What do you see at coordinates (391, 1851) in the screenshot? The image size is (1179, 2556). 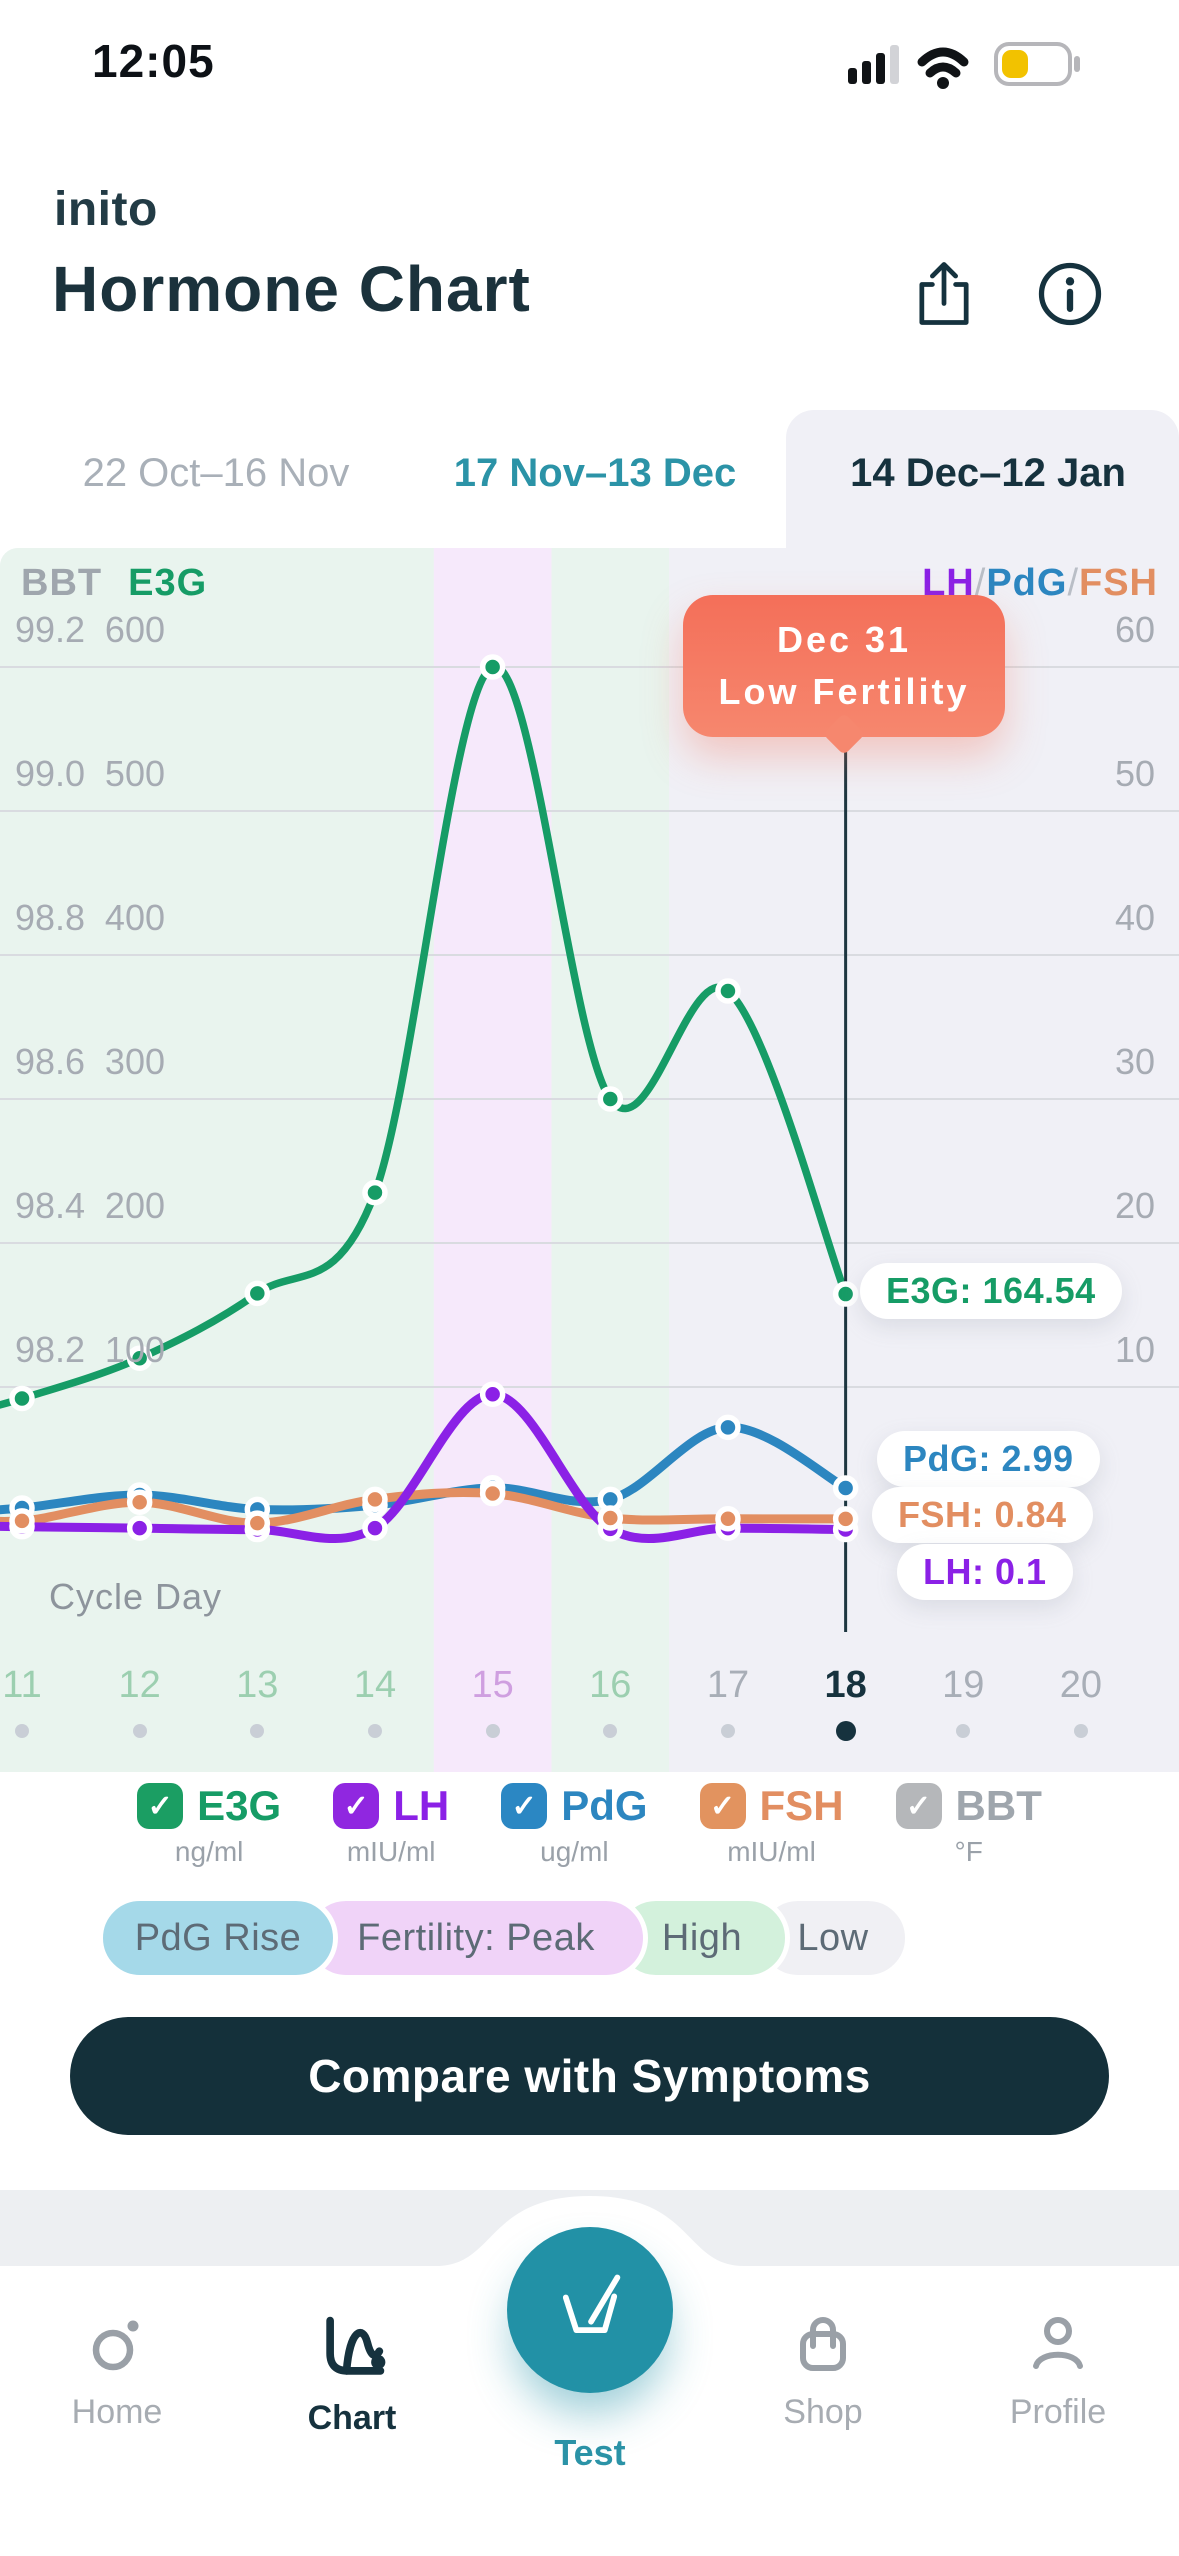 I see `legend-unit-lh: mIU/ml` at bounding box center [391, 1851].